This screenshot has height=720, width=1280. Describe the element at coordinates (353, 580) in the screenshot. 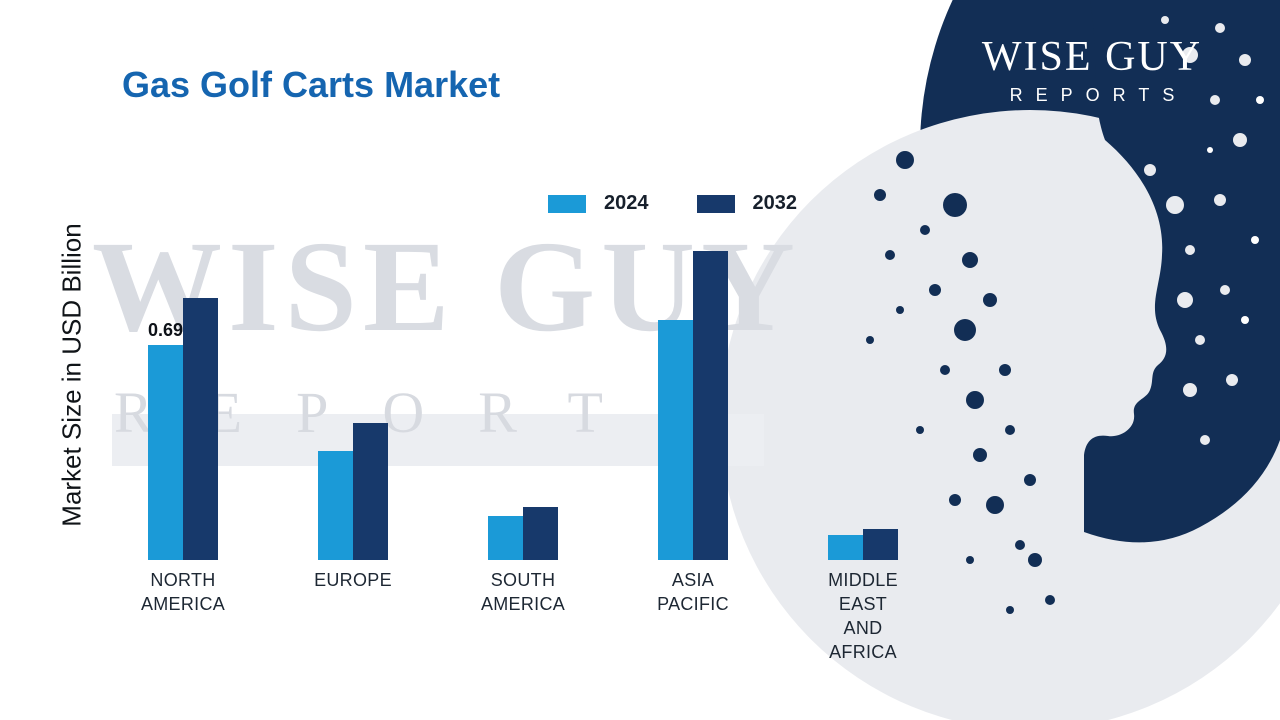

I see `category-label: EUROPE` at that location.